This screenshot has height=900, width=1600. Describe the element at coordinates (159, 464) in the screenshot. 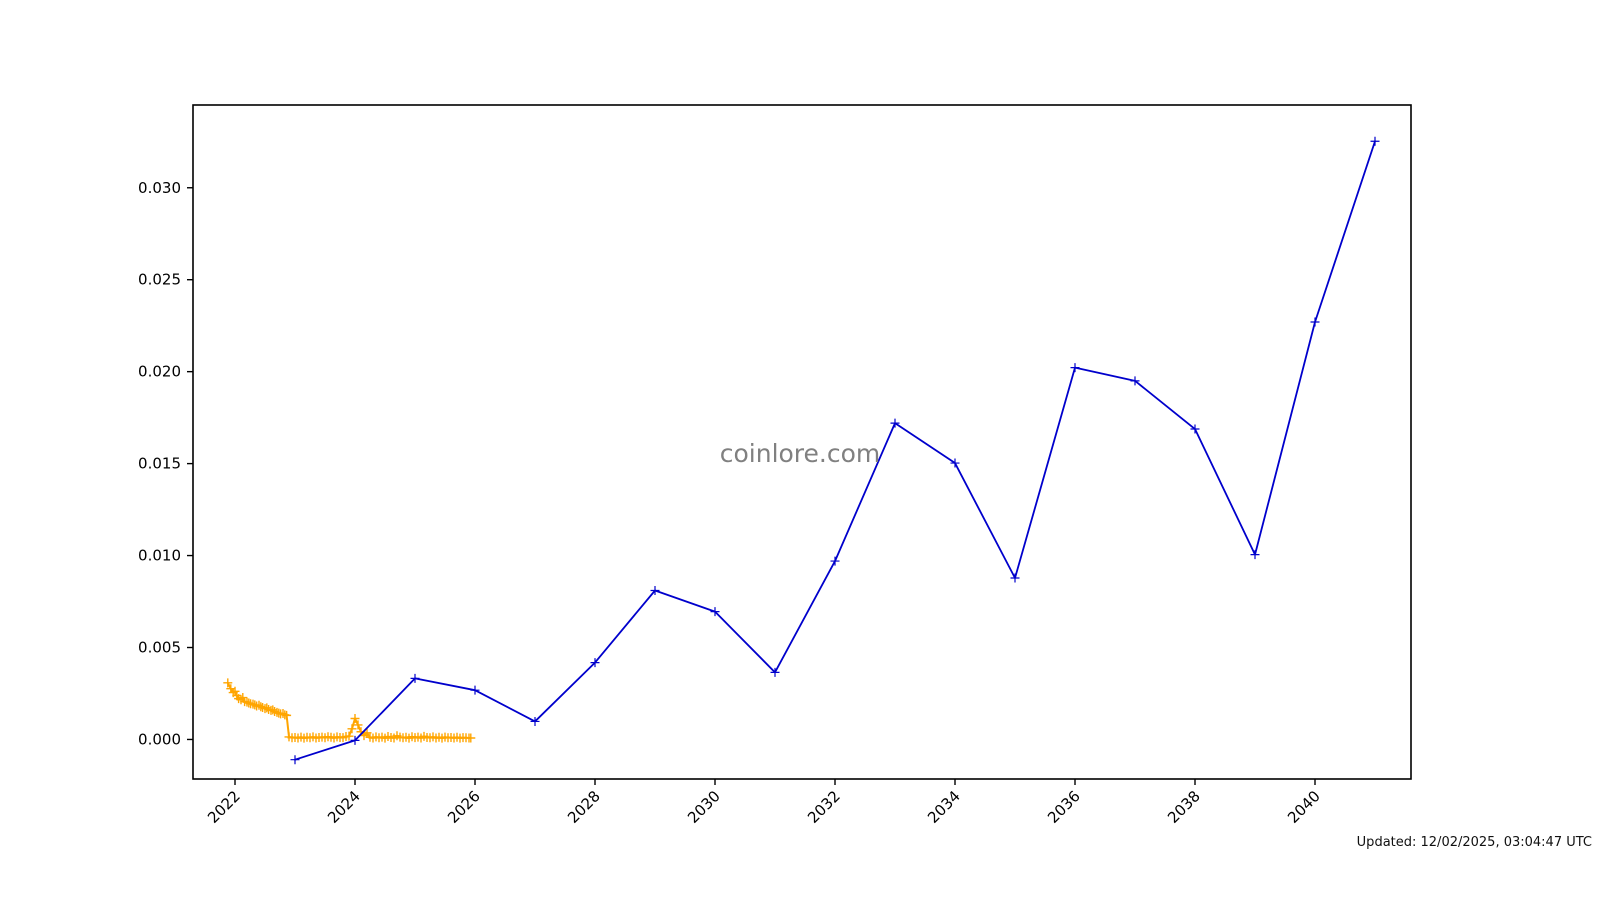

I see `y-tick-label: 0.015` at that location.